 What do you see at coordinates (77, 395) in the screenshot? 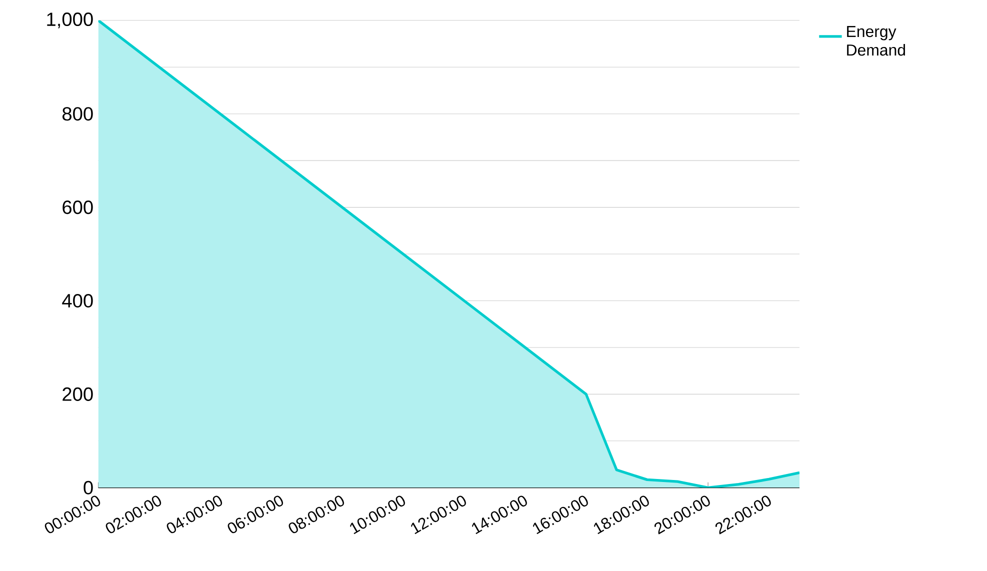
I see `y-tick-label: 200` at bounding box center [77, 395].